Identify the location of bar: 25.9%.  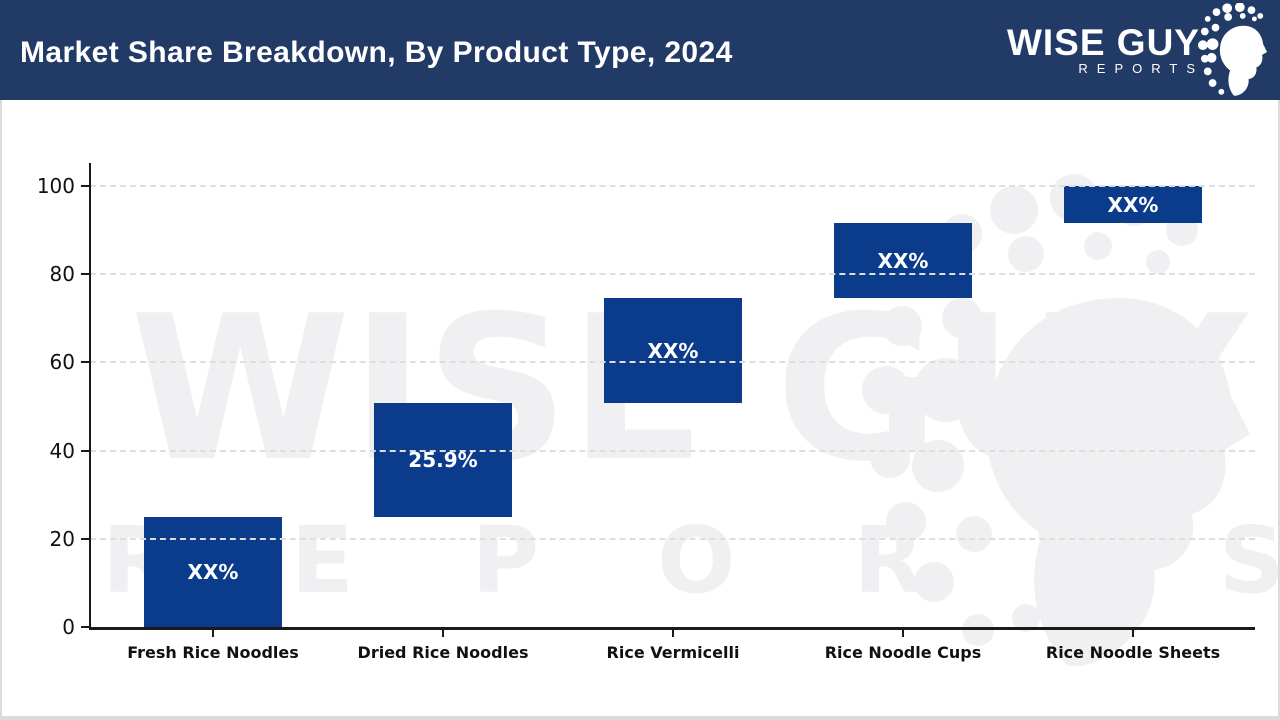
(443, 460).